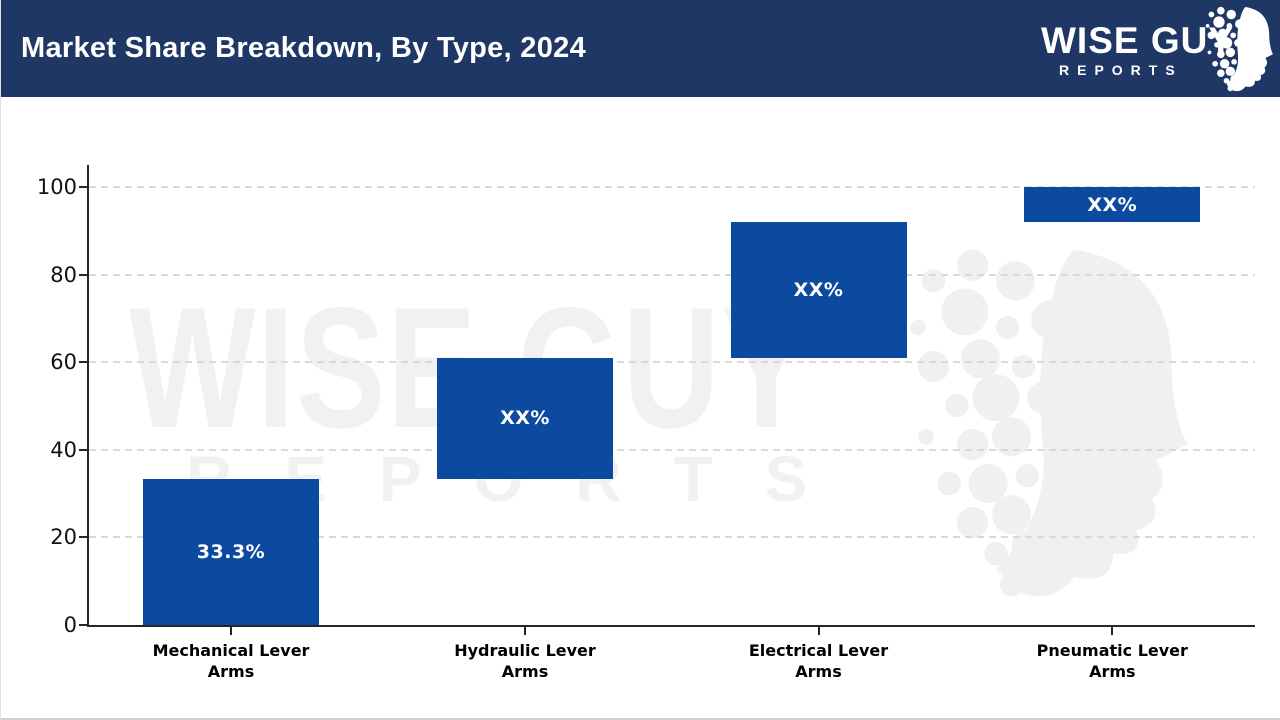 The width and height of the screenshot is (1280, 720). I want to click on x-tick-label-line1: Mechanical Lever, so click(231, 650).